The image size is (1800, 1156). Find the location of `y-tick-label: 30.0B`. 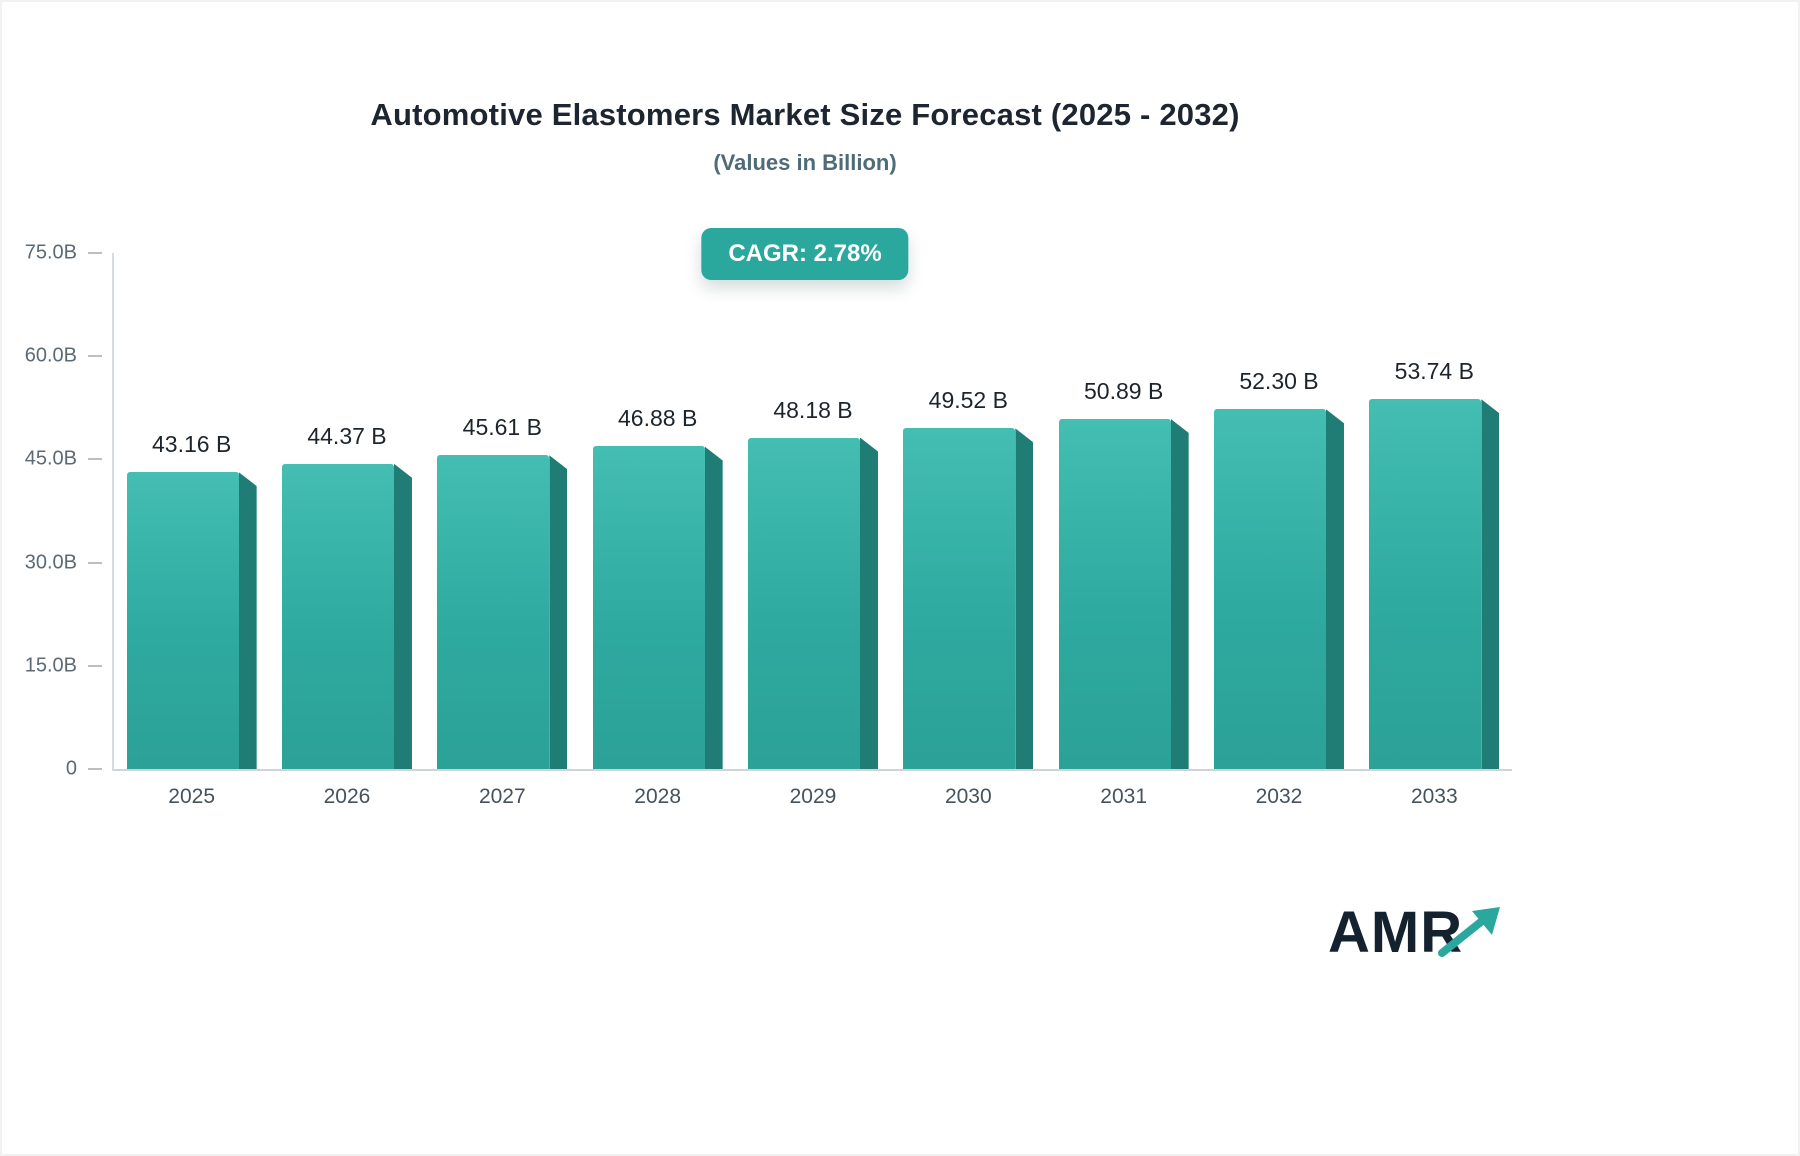

y-tick-label: 30.0B is located at coordinates (50, 562).